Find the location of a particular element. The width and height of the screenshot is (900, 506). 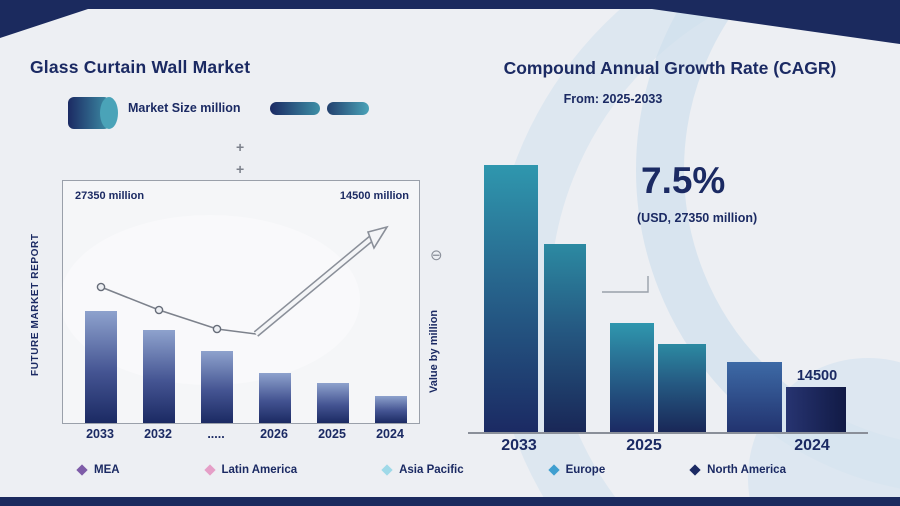

bar-value-label: 14500 is located at coordinates (817, 376).